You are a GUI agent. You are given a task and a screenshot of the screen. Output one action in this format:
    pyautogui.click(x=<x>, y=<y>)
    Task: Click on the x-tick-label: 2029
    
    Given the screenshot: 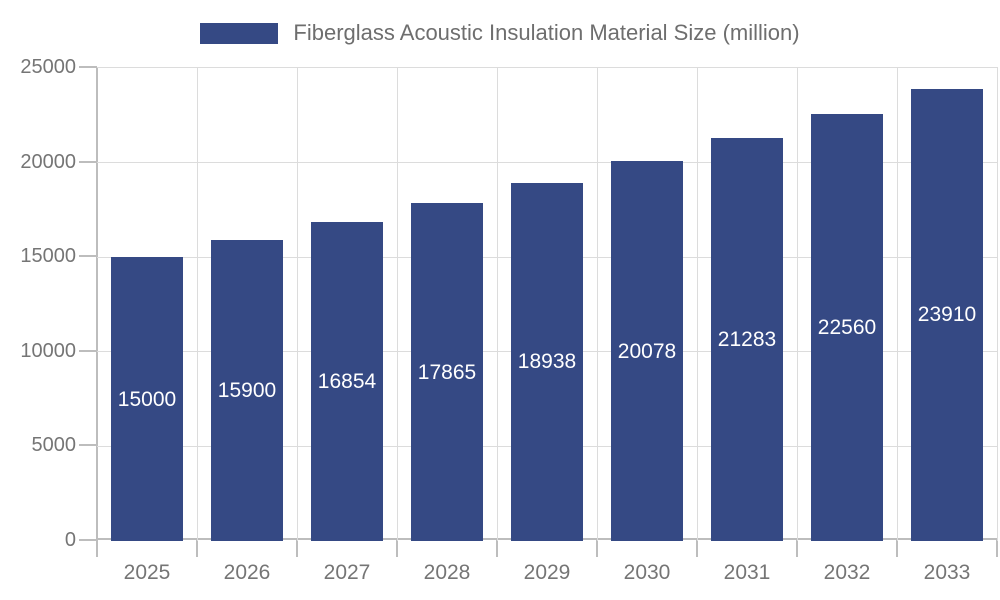 What is the action you would take?
    pyautogui.click(x=547, y=572)
    